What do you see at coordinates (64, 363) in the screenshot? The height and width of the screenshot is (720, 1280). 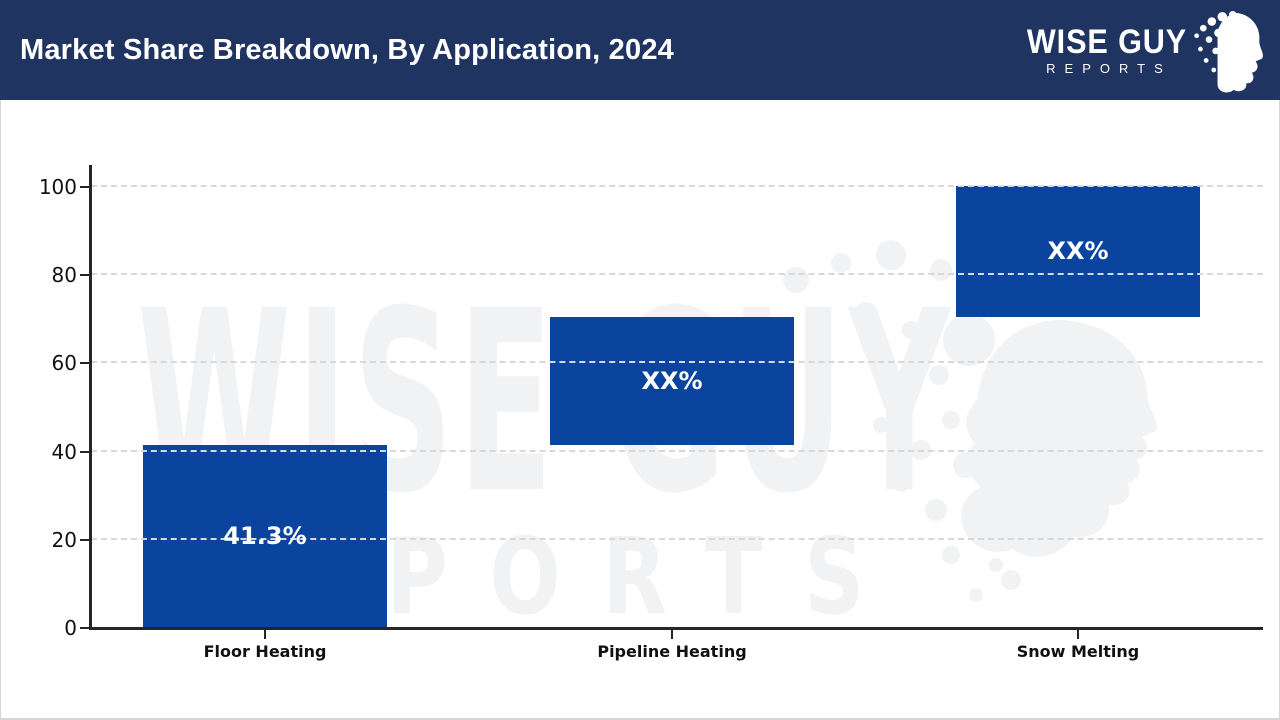 I see `y-tick-label: 60` at bounding box center [64, 363].